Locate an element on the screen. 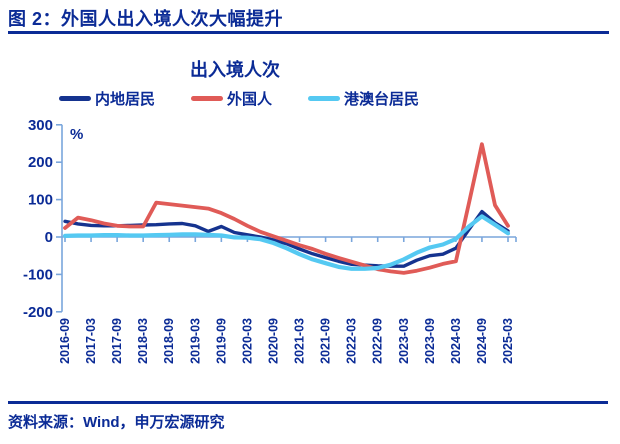 The image size is (620, 444). chart-title: 出入境人次 is located at coordinates (235, 70).